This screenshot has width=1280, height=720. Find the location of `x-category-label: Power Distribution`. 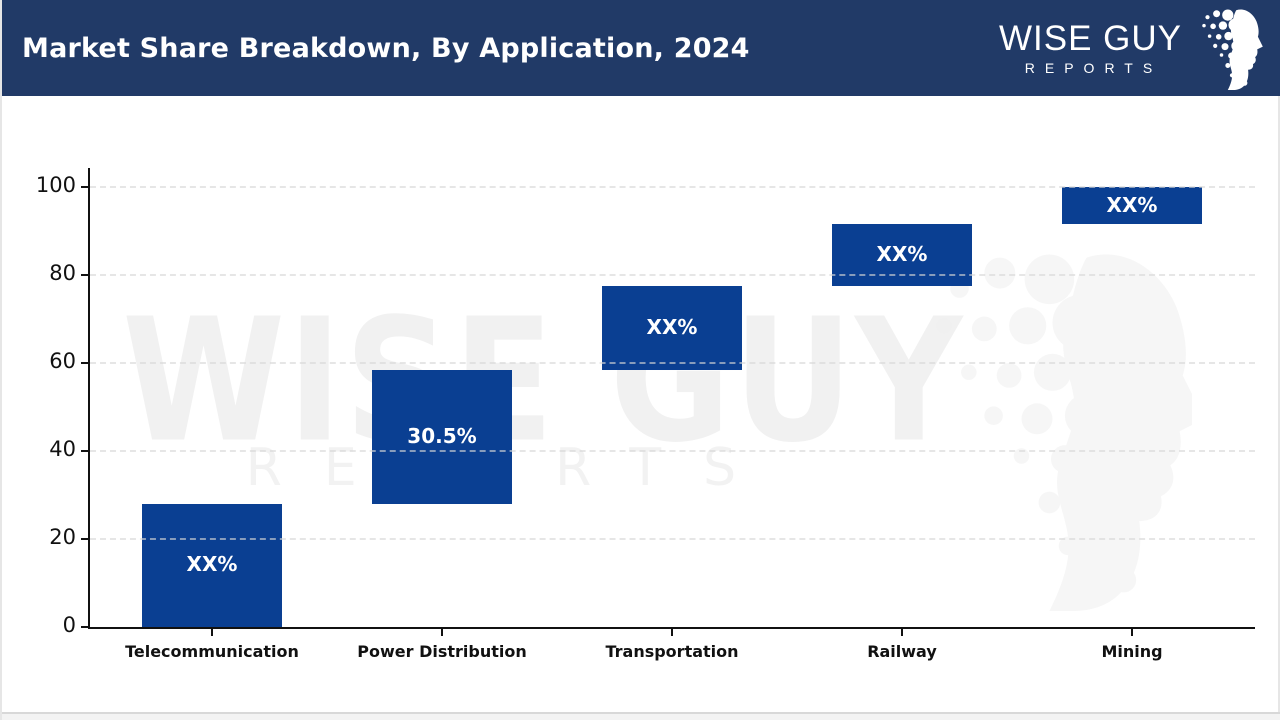

x-category-label: Power Distribution is located at coordinates (442, 651).